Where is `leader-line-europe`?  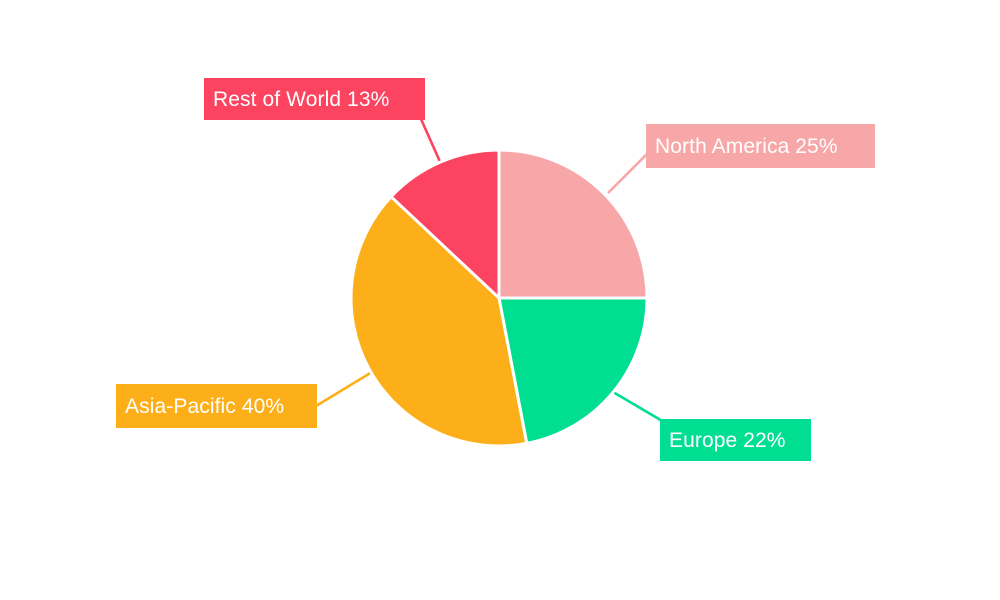
leader-line-europe is located at coordinates (638, 407).